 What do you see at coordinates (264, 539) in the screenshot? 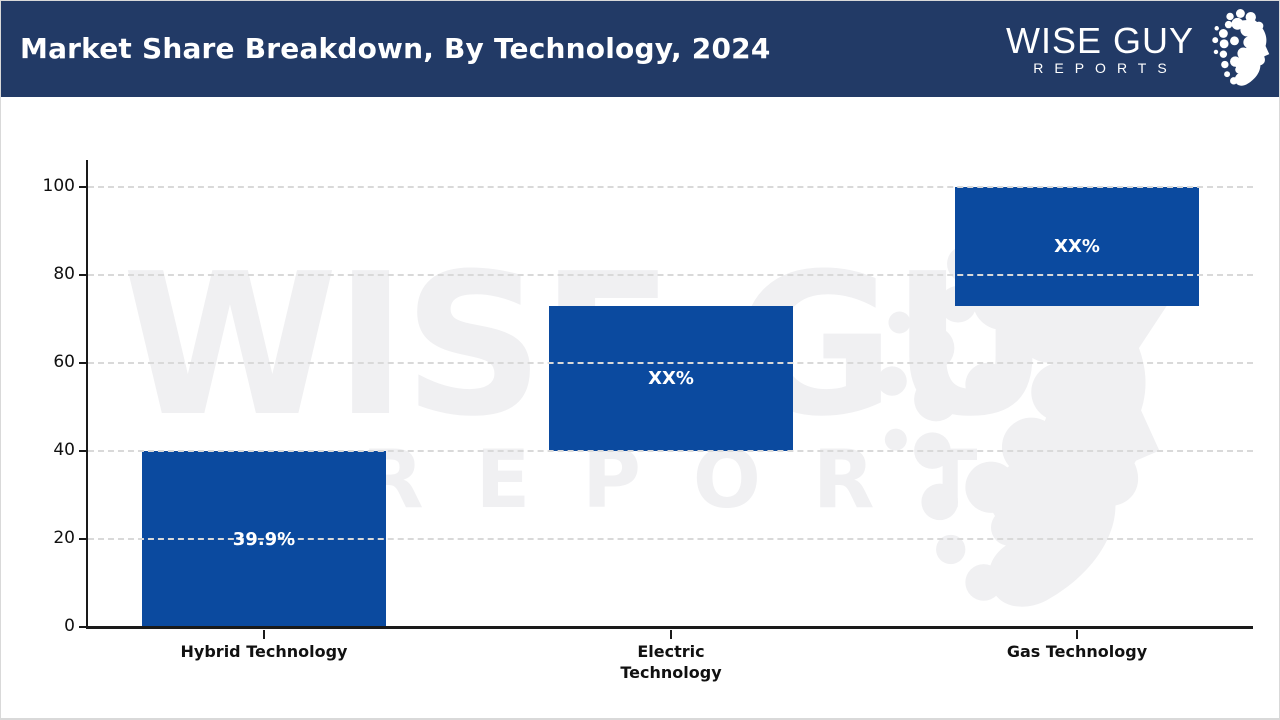
I see `bar-value-label: 39.9%` at bounding box center [264, 539].